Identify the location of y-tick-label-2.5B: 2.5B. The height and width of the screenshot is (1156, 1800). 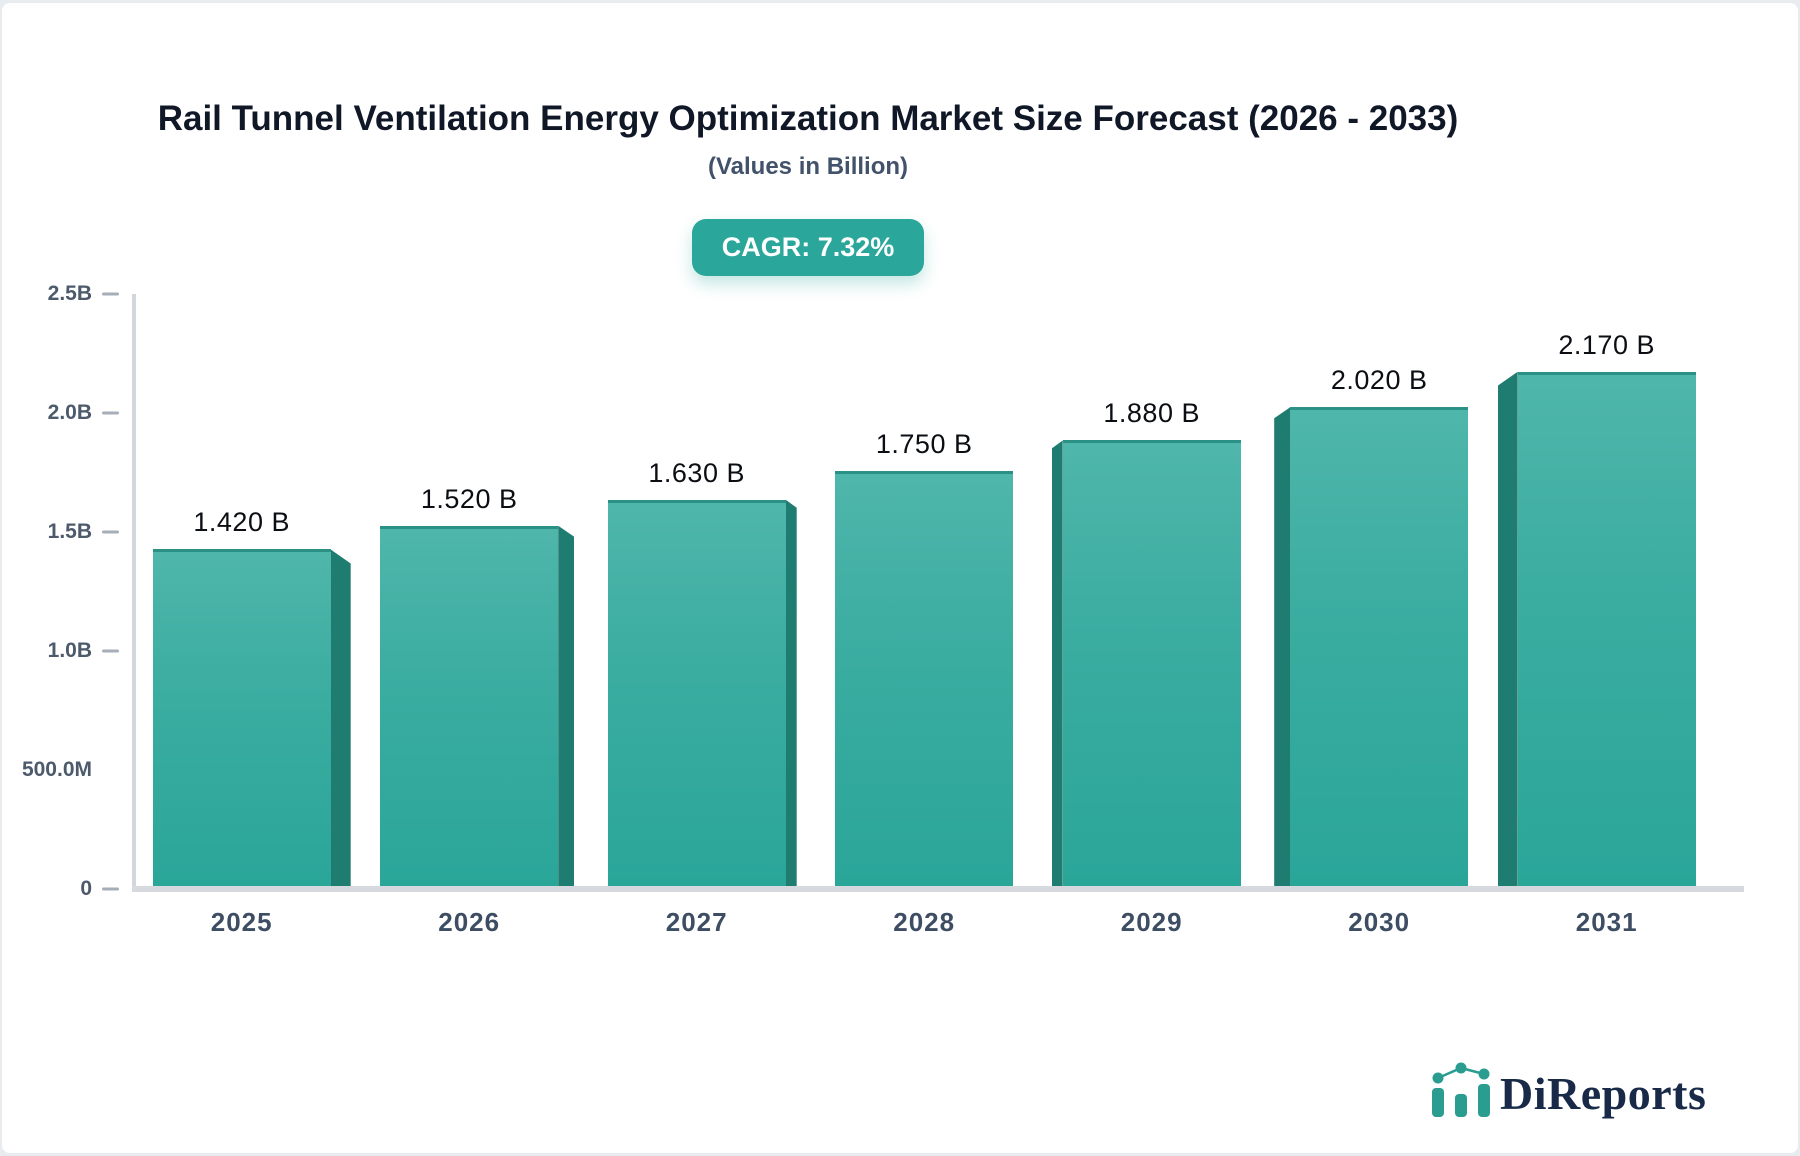
(69, 293).